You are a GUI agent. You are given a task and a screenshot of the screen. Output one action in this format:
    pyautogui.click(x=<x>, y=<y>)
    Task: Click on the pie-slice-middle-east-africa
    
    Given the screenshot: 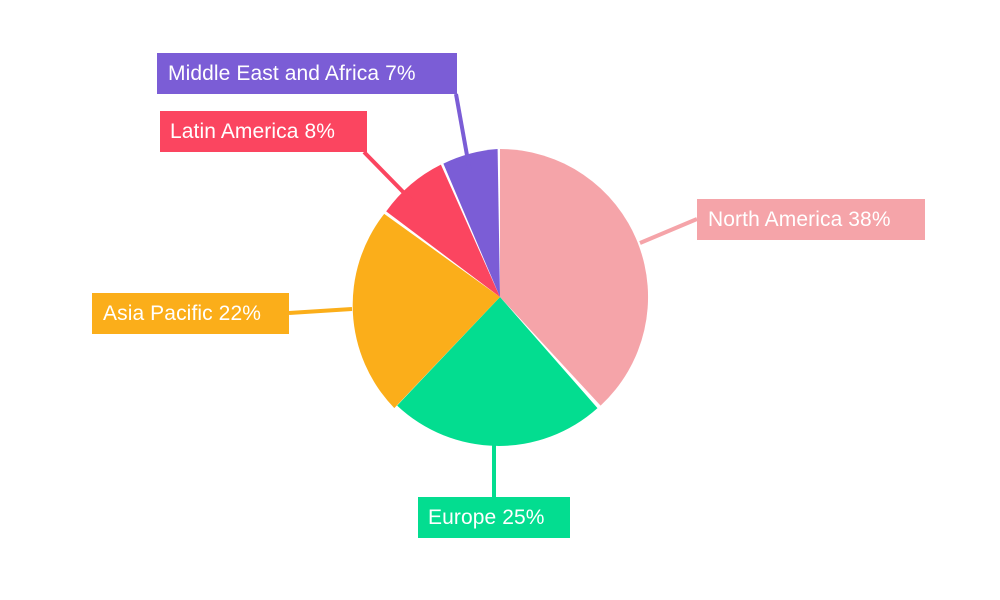 What is the action you would take?
    pyautogui.click(x=471, y=223)
    